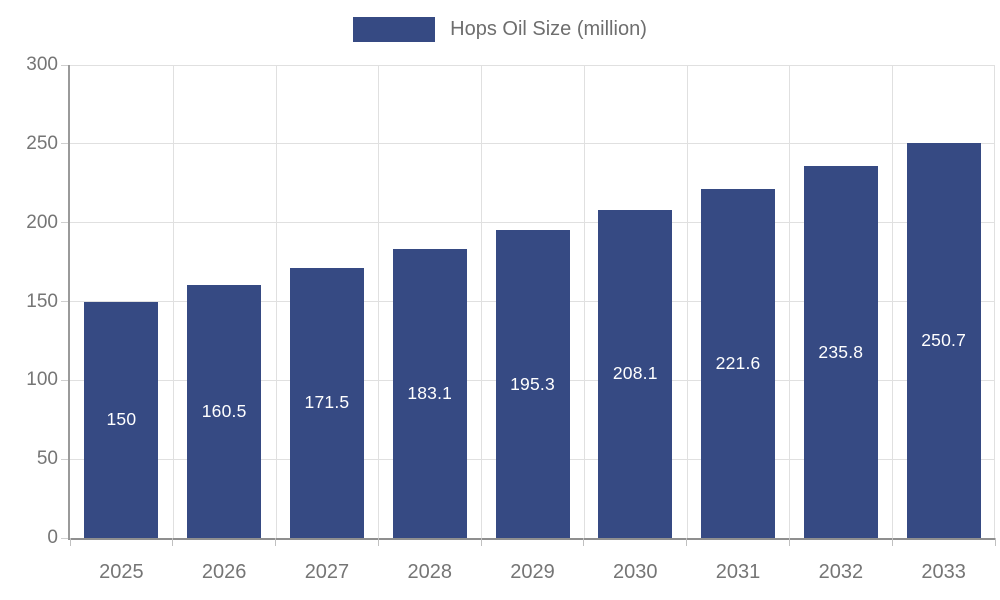 This screenshot has width=1000, height=600. I want to click on bar-2030: 208.1, so click(635, 373).